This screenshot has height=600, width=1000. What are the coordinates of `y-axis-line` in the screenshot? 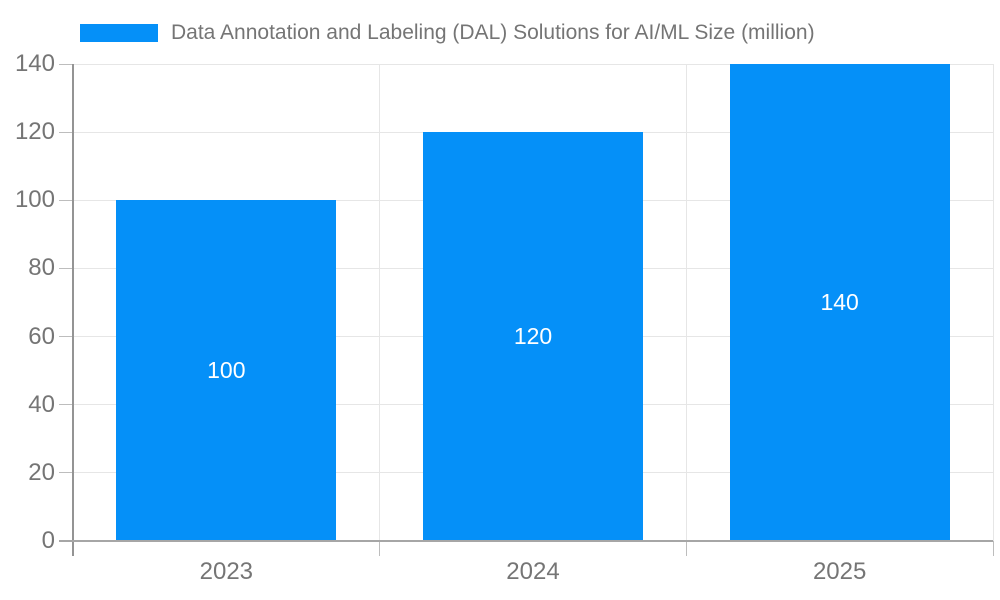 It's located at (73, 310).